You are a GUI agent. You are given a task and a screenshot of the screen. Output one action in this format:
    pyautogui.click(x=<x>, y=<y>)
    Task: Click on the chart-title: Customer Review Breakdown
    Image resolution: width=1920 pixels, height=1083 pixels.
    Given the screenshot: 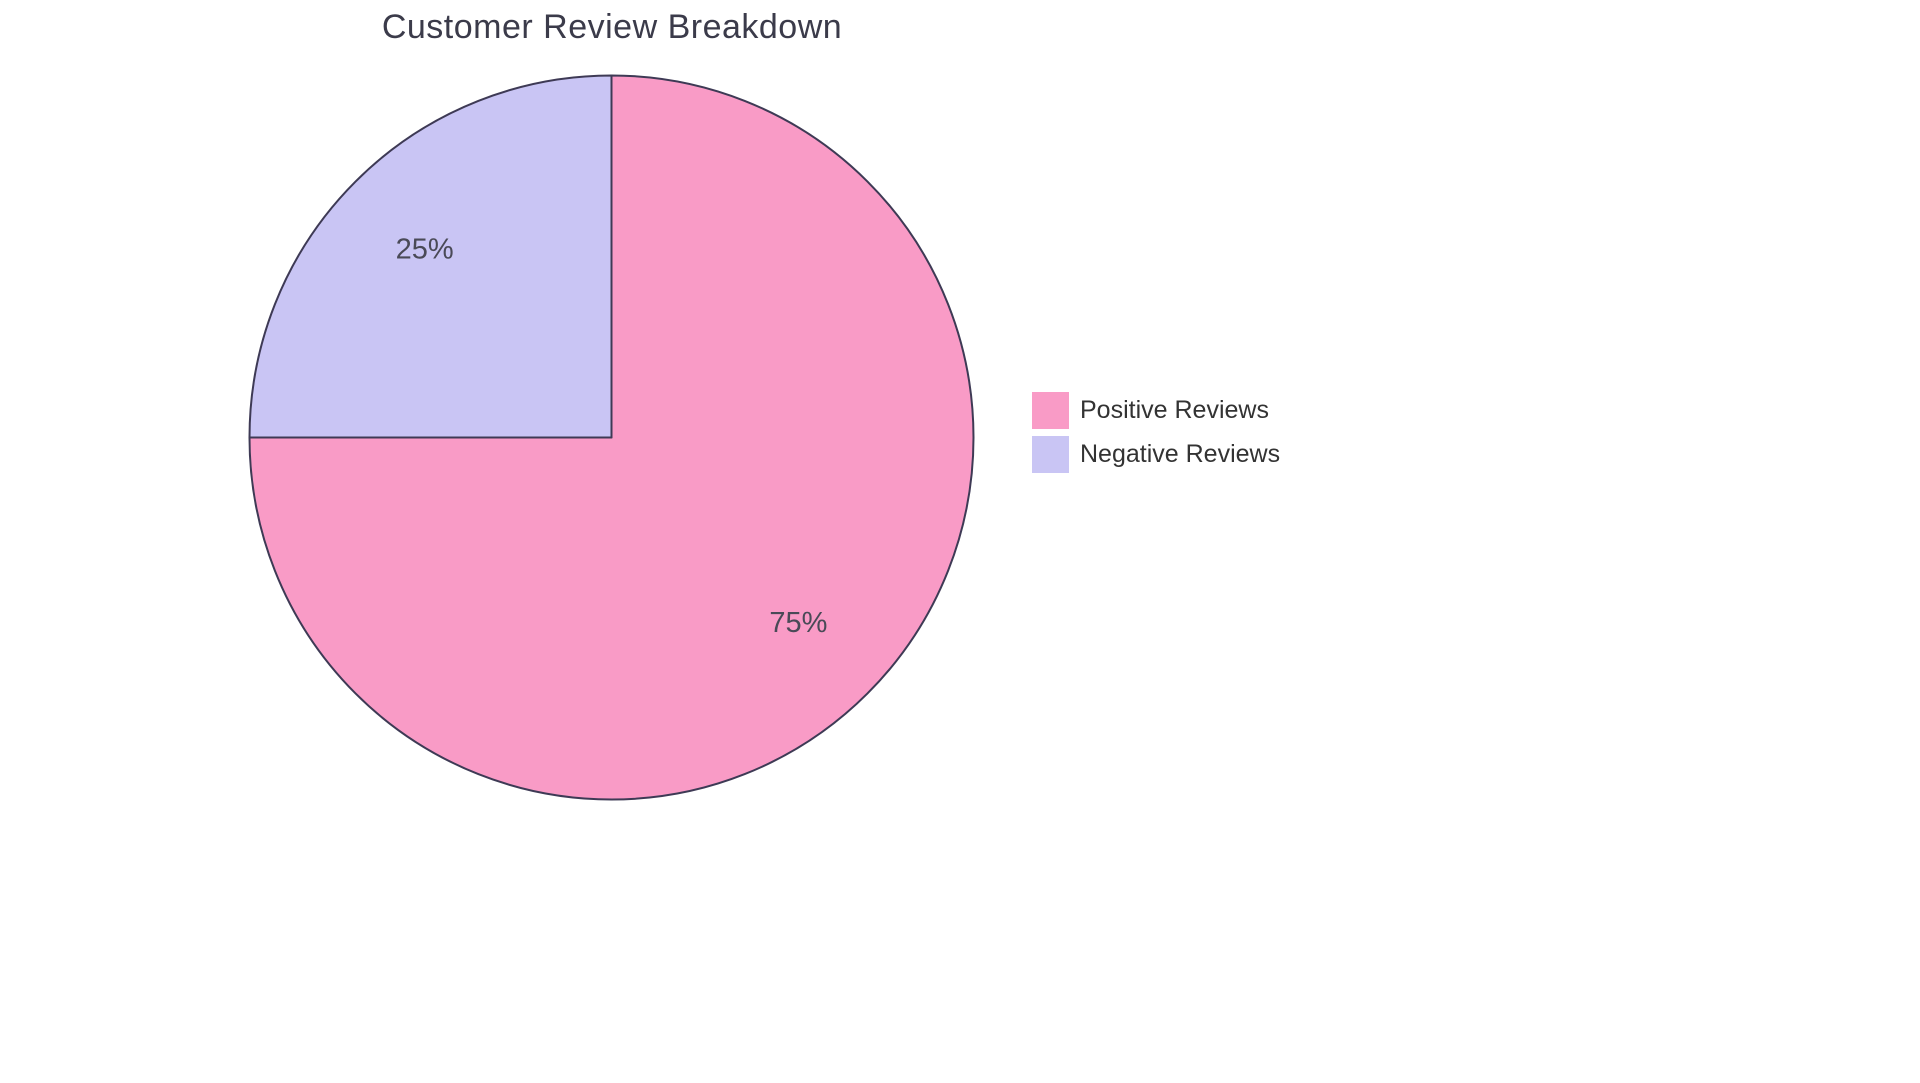 What is the action you would take?
    pyautogui.click(x=612, y=27)
    